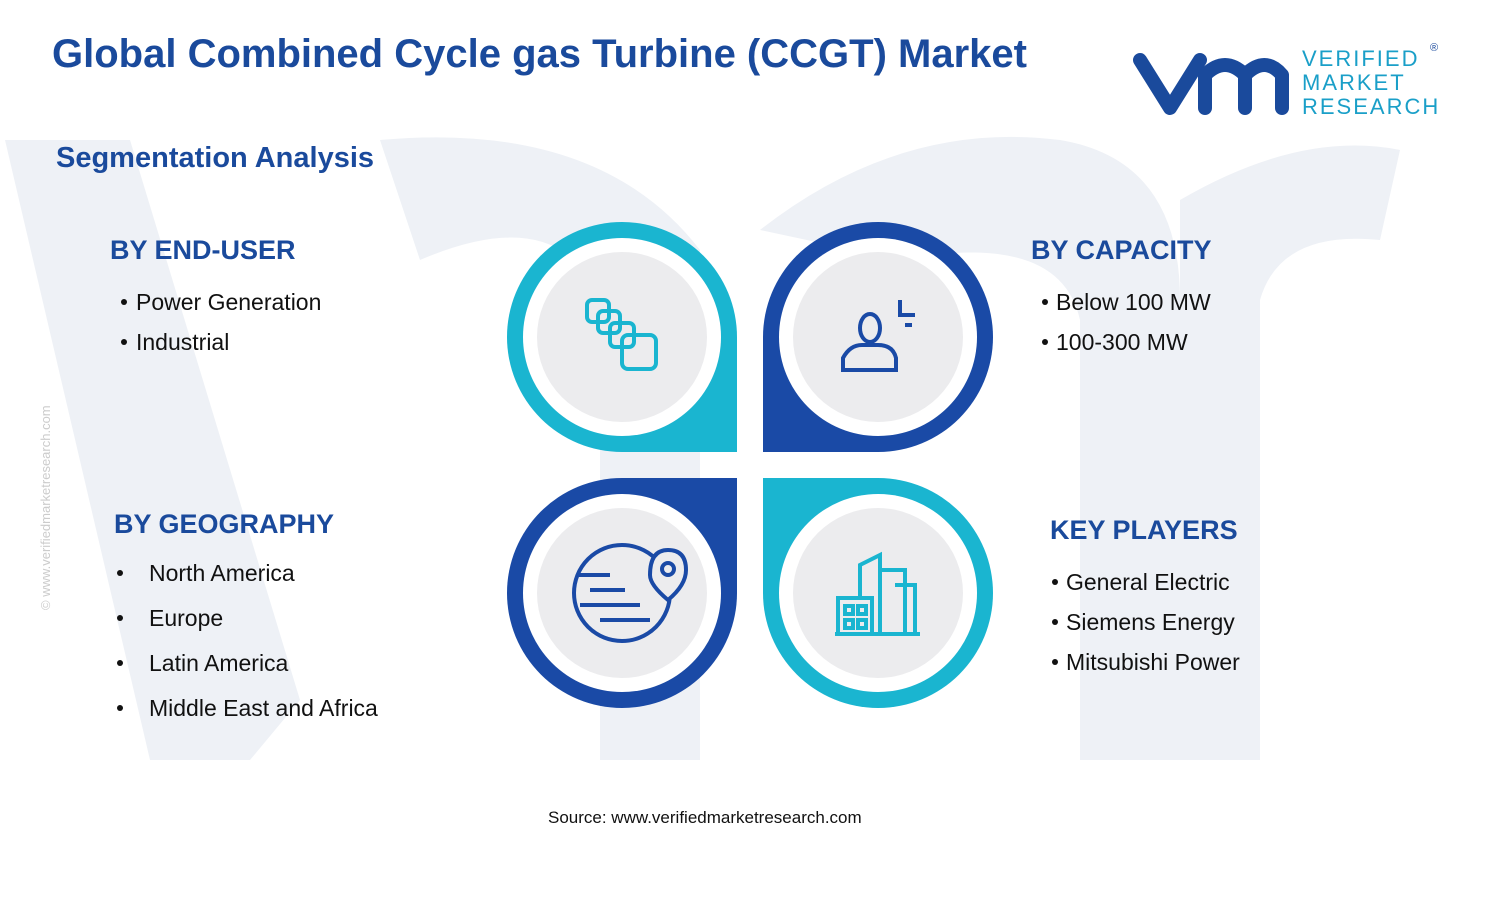 This screenshot has width=1500, height=911. I want to click on logo-word: RESEARCH, so click(1371, 106).